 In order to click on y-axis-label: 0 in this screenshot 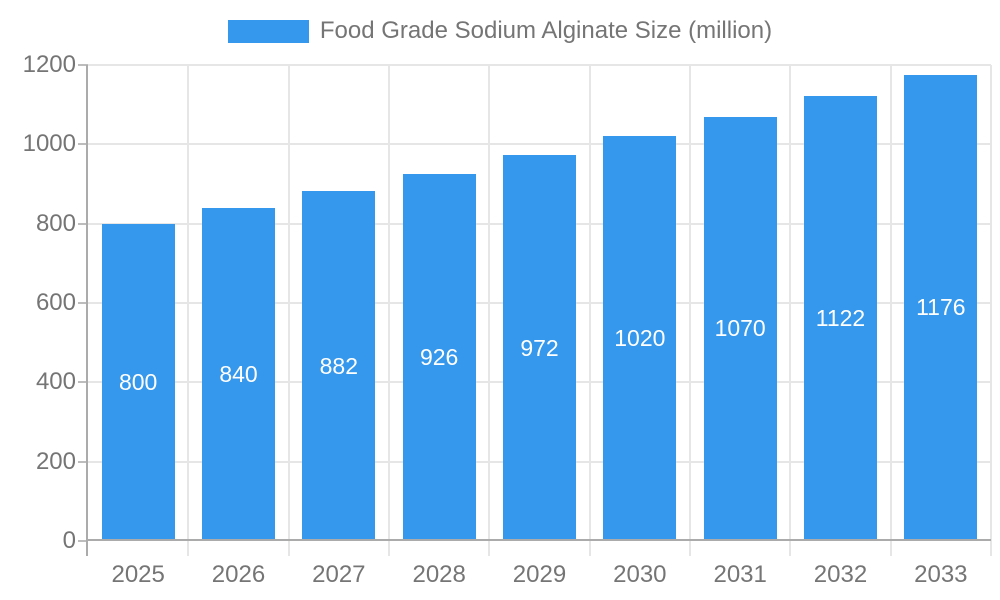, I will do `click(69, 540)`.